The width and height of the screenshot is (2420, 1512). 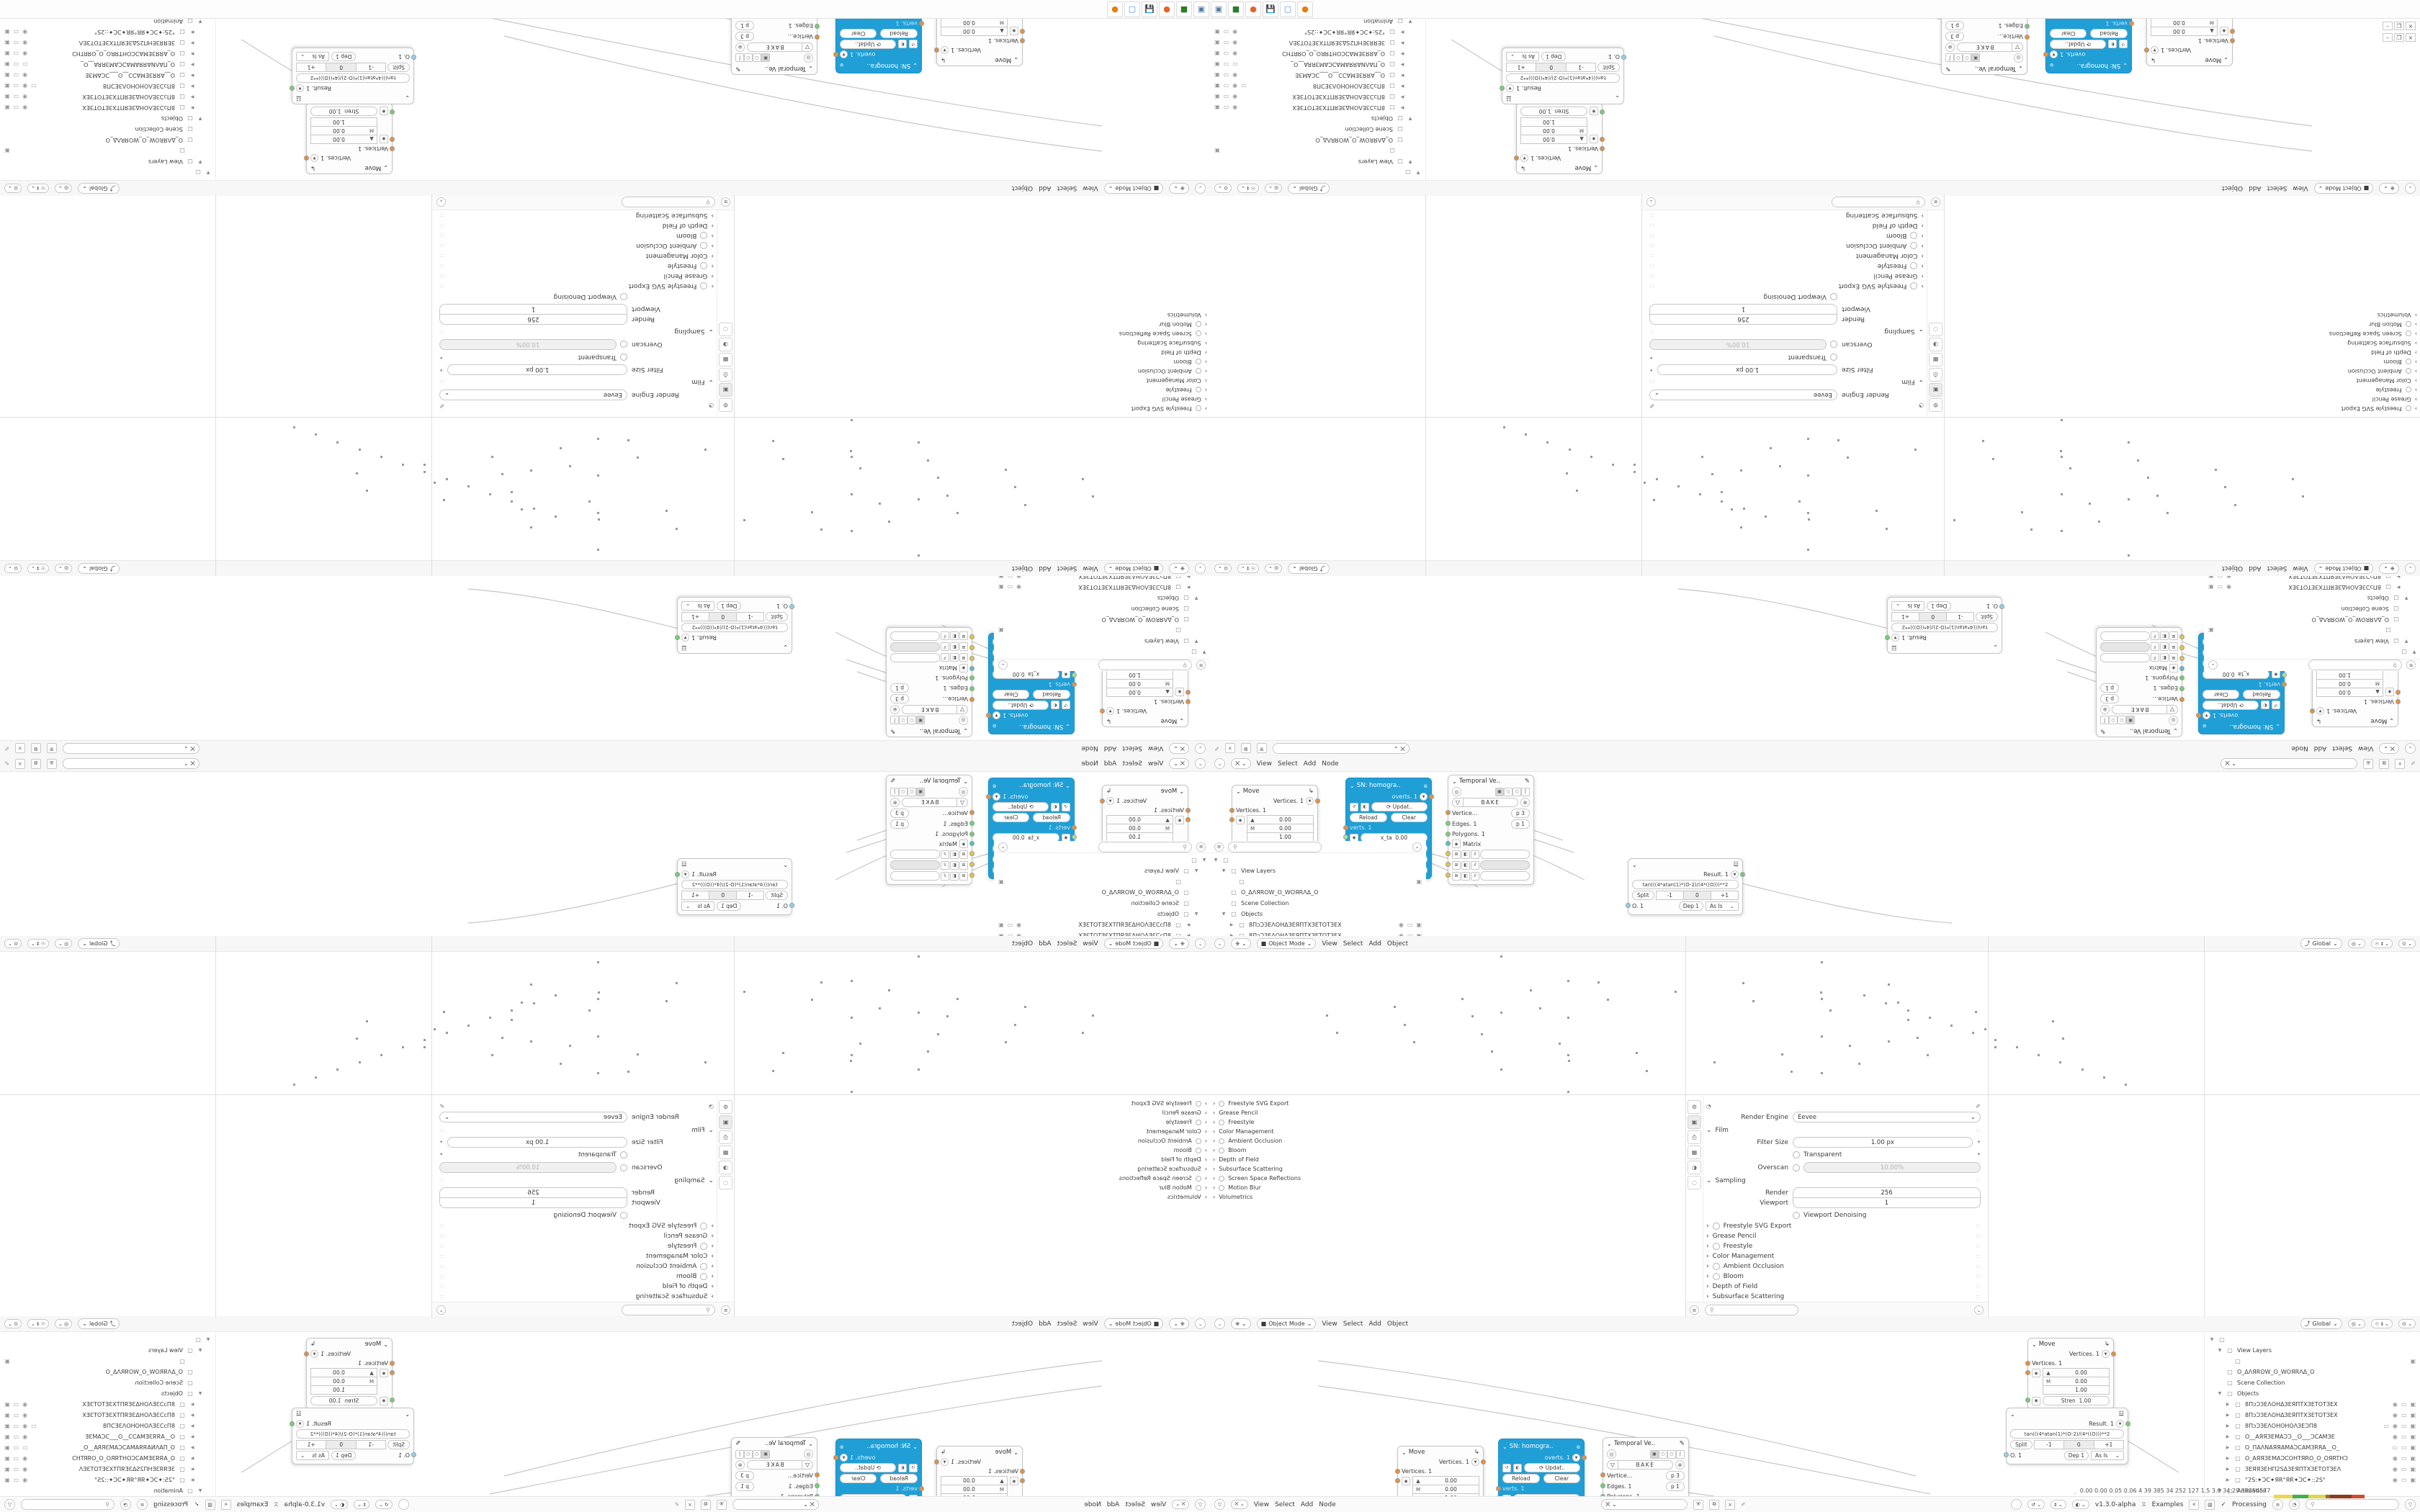 I want to click on asis-dropdown: As Is ⌄, so click(x=1907, y=606).